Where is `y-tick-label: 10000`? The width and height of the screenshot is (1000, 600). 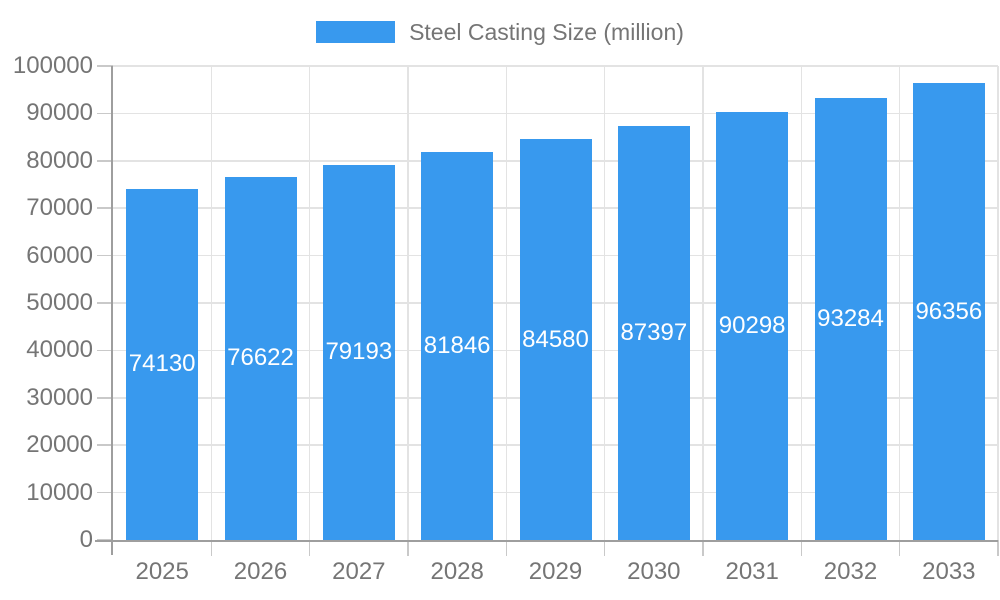 y-tick-label: 10000 is located at coordinates (59, 492).